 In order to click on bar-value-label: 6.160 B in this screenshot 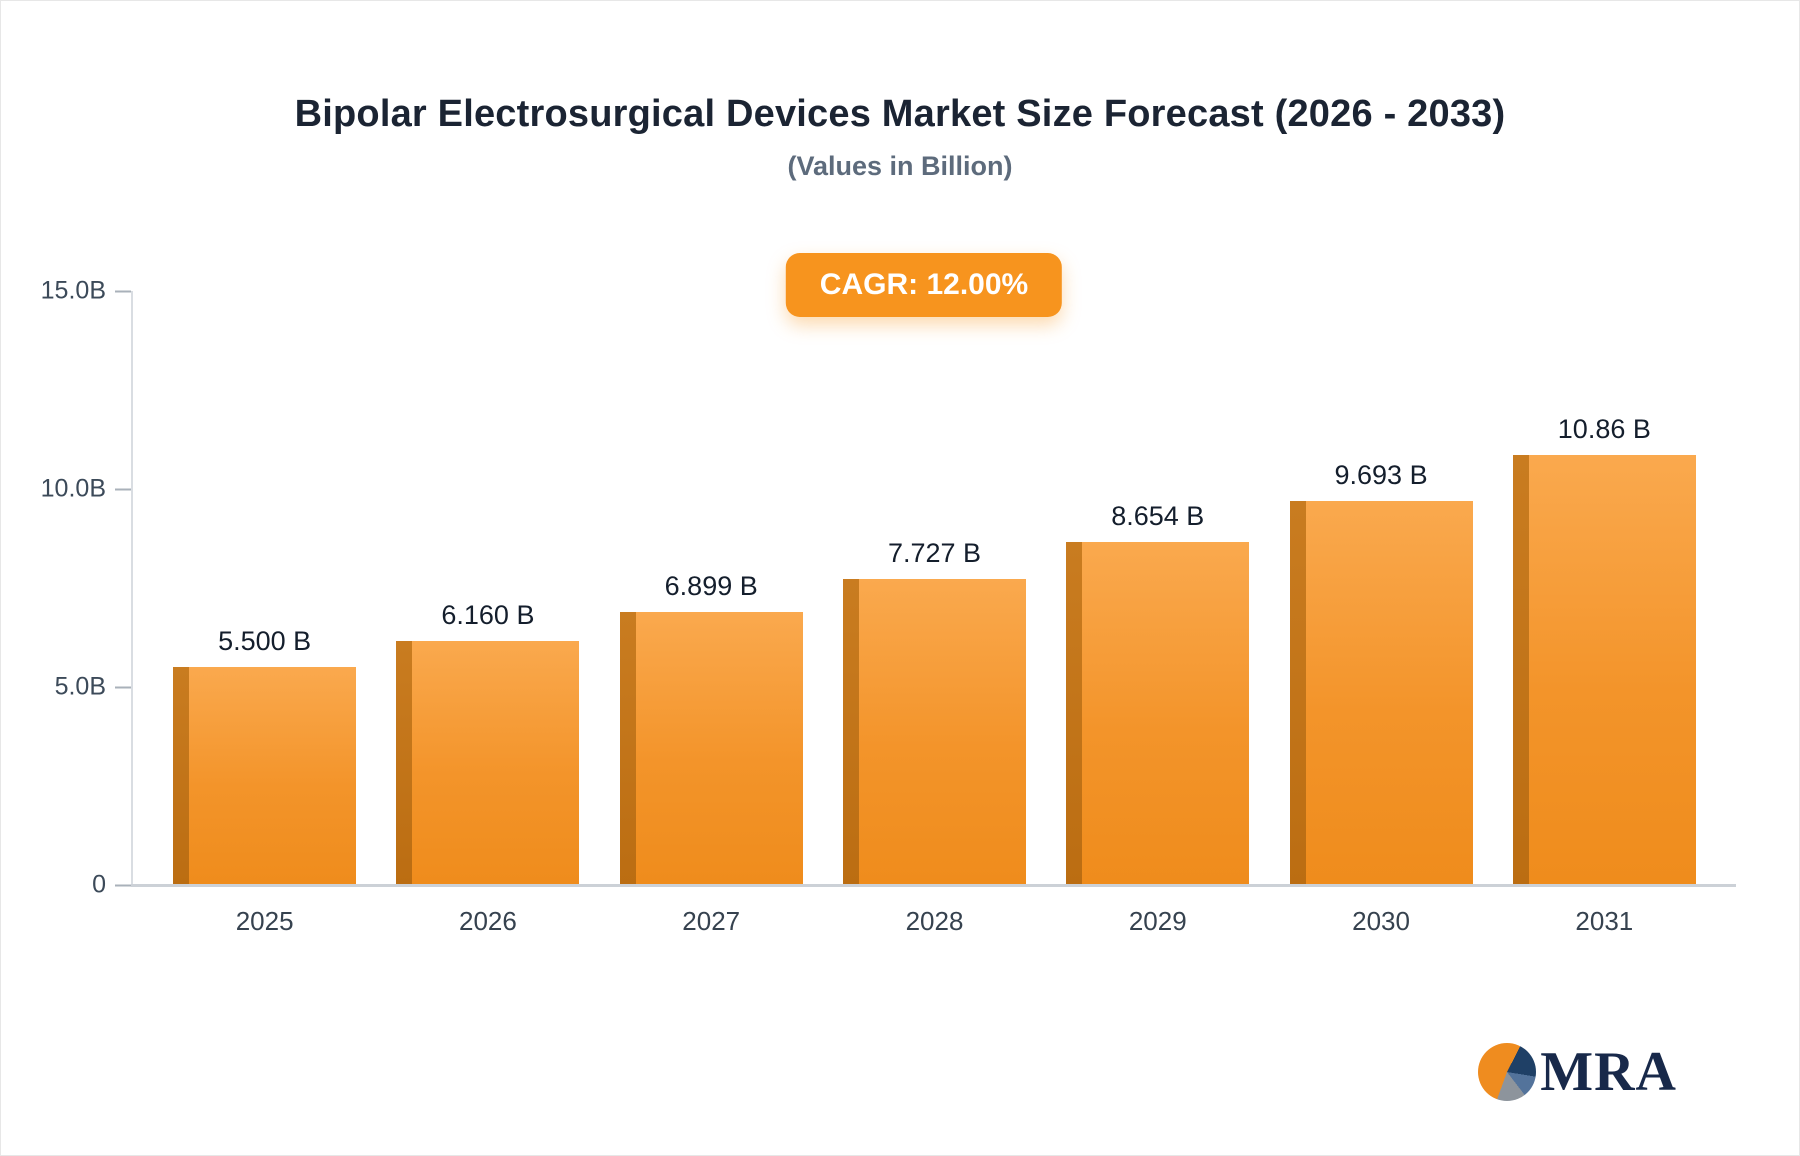, I will do `click(488, 615)`.